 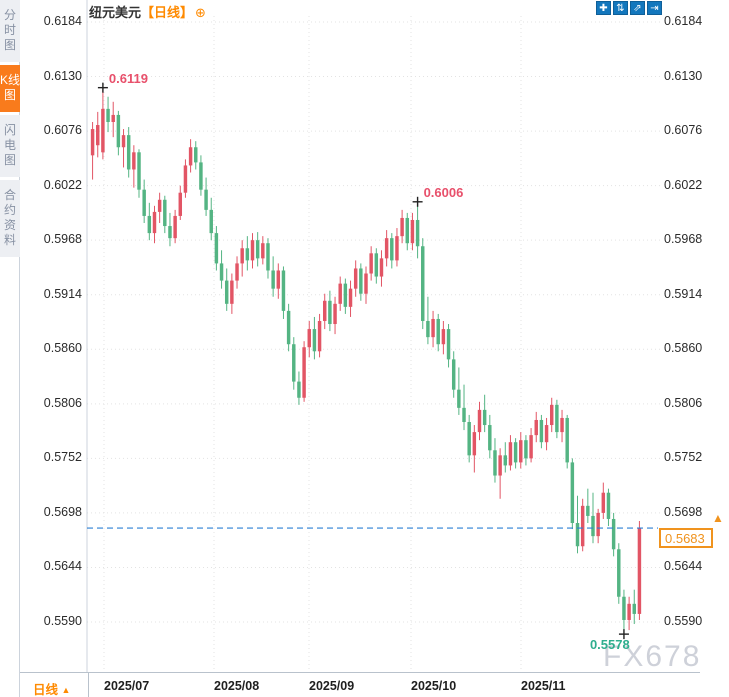 I want to click on period-selector-label: 日线, so click(x=46, y=690).